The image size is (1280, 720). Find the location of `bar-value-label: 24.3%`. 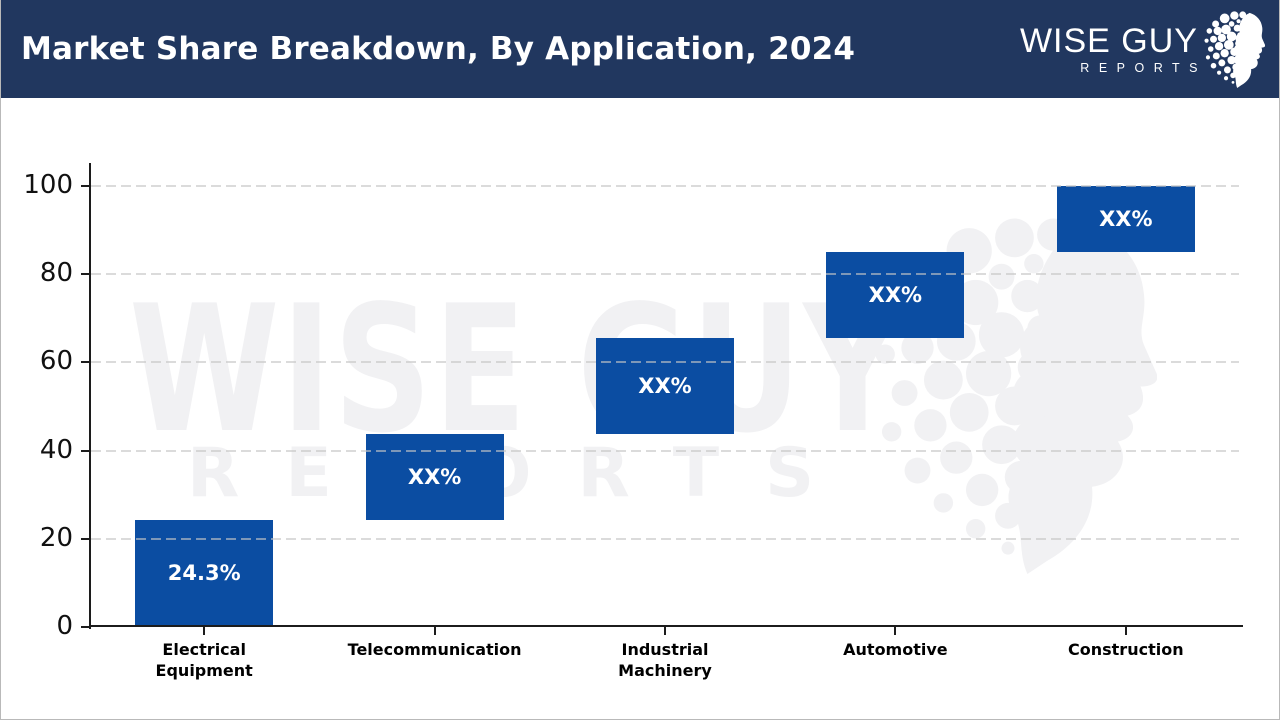

bar-value-label: 24.3% is located at coordinates (204, 573).